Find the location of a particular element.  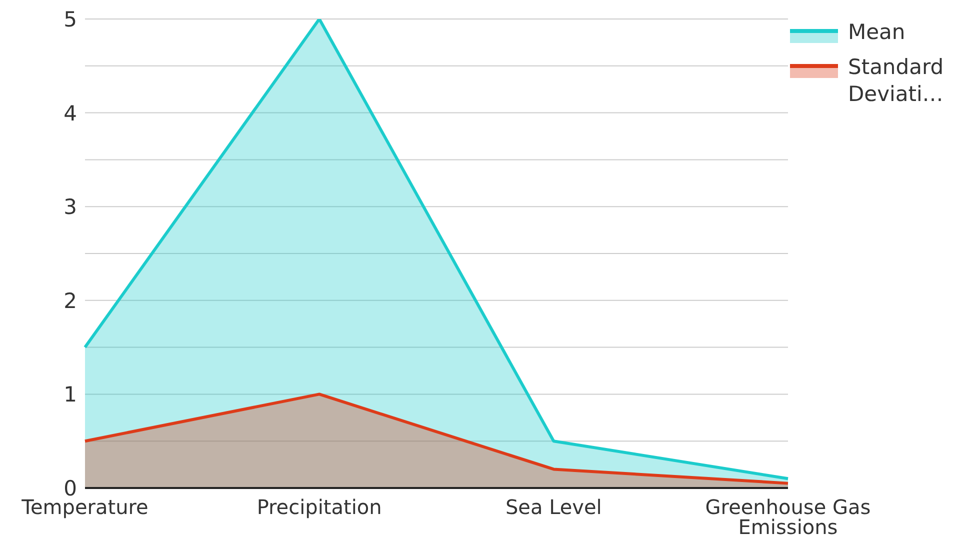

y-tick-label: 5 is located at coordinates (70, 19).